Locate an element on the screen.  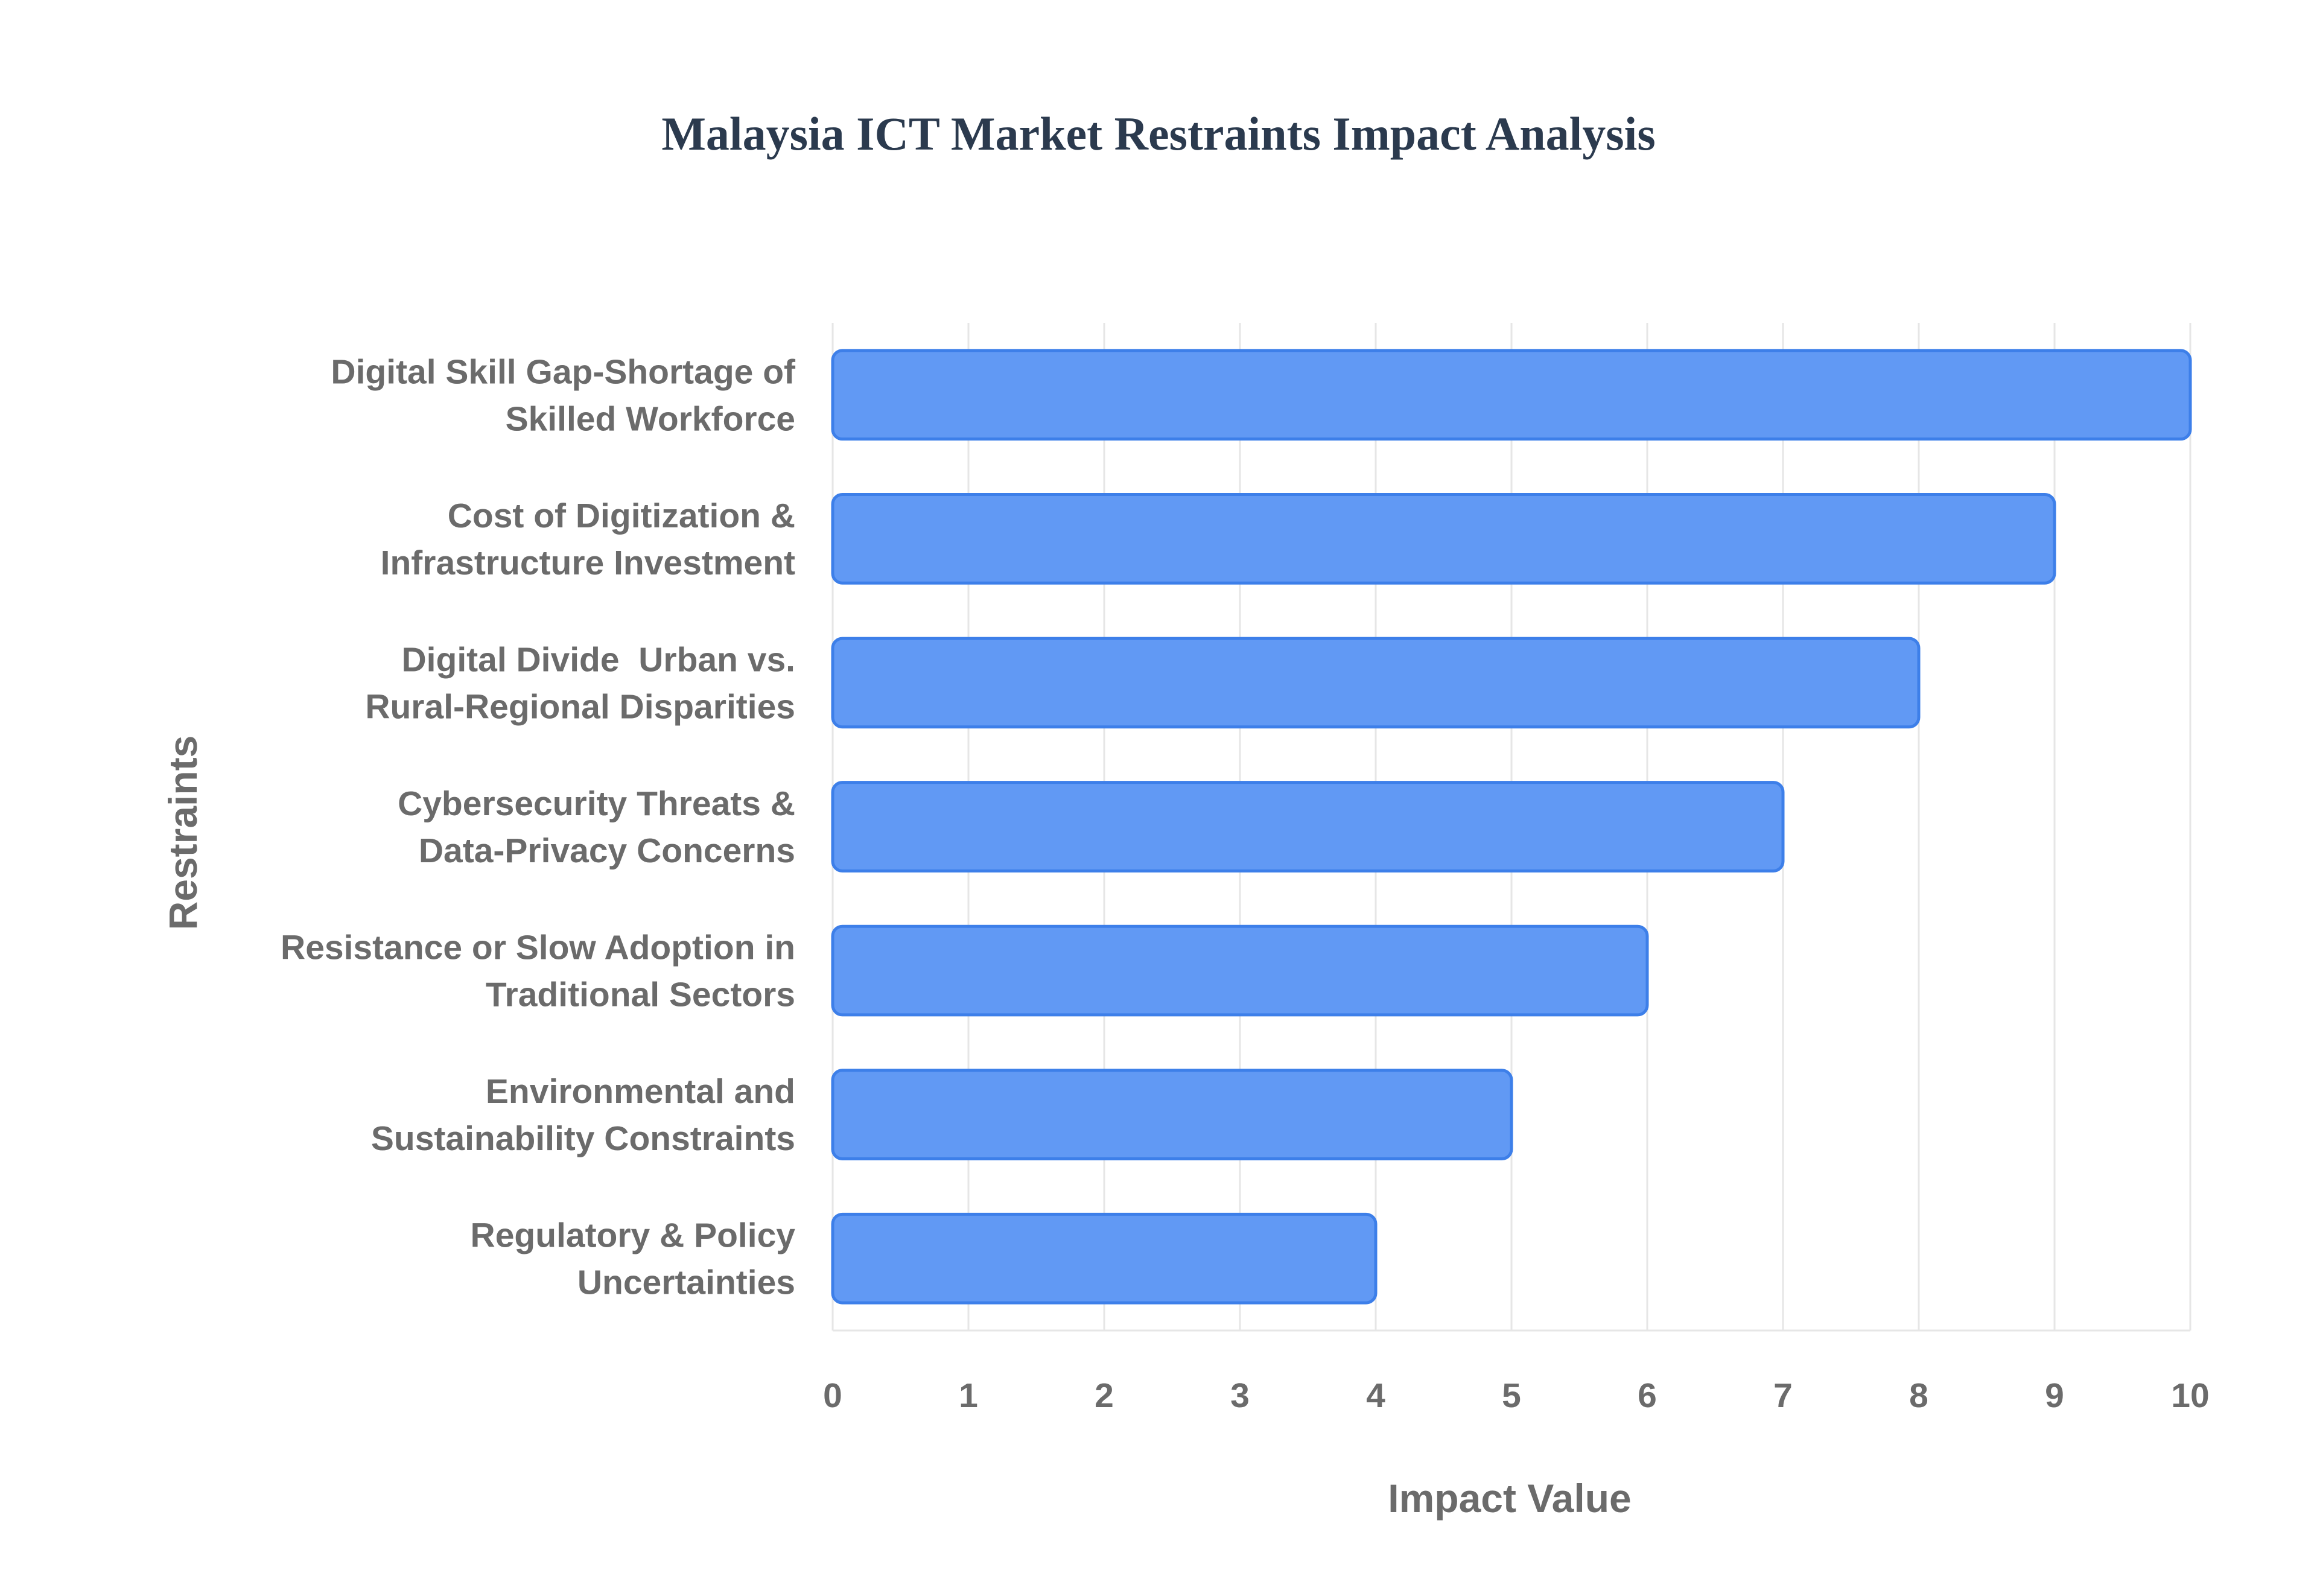
x-tick-label-8: 8 is located at coordinates (1918, 1396).